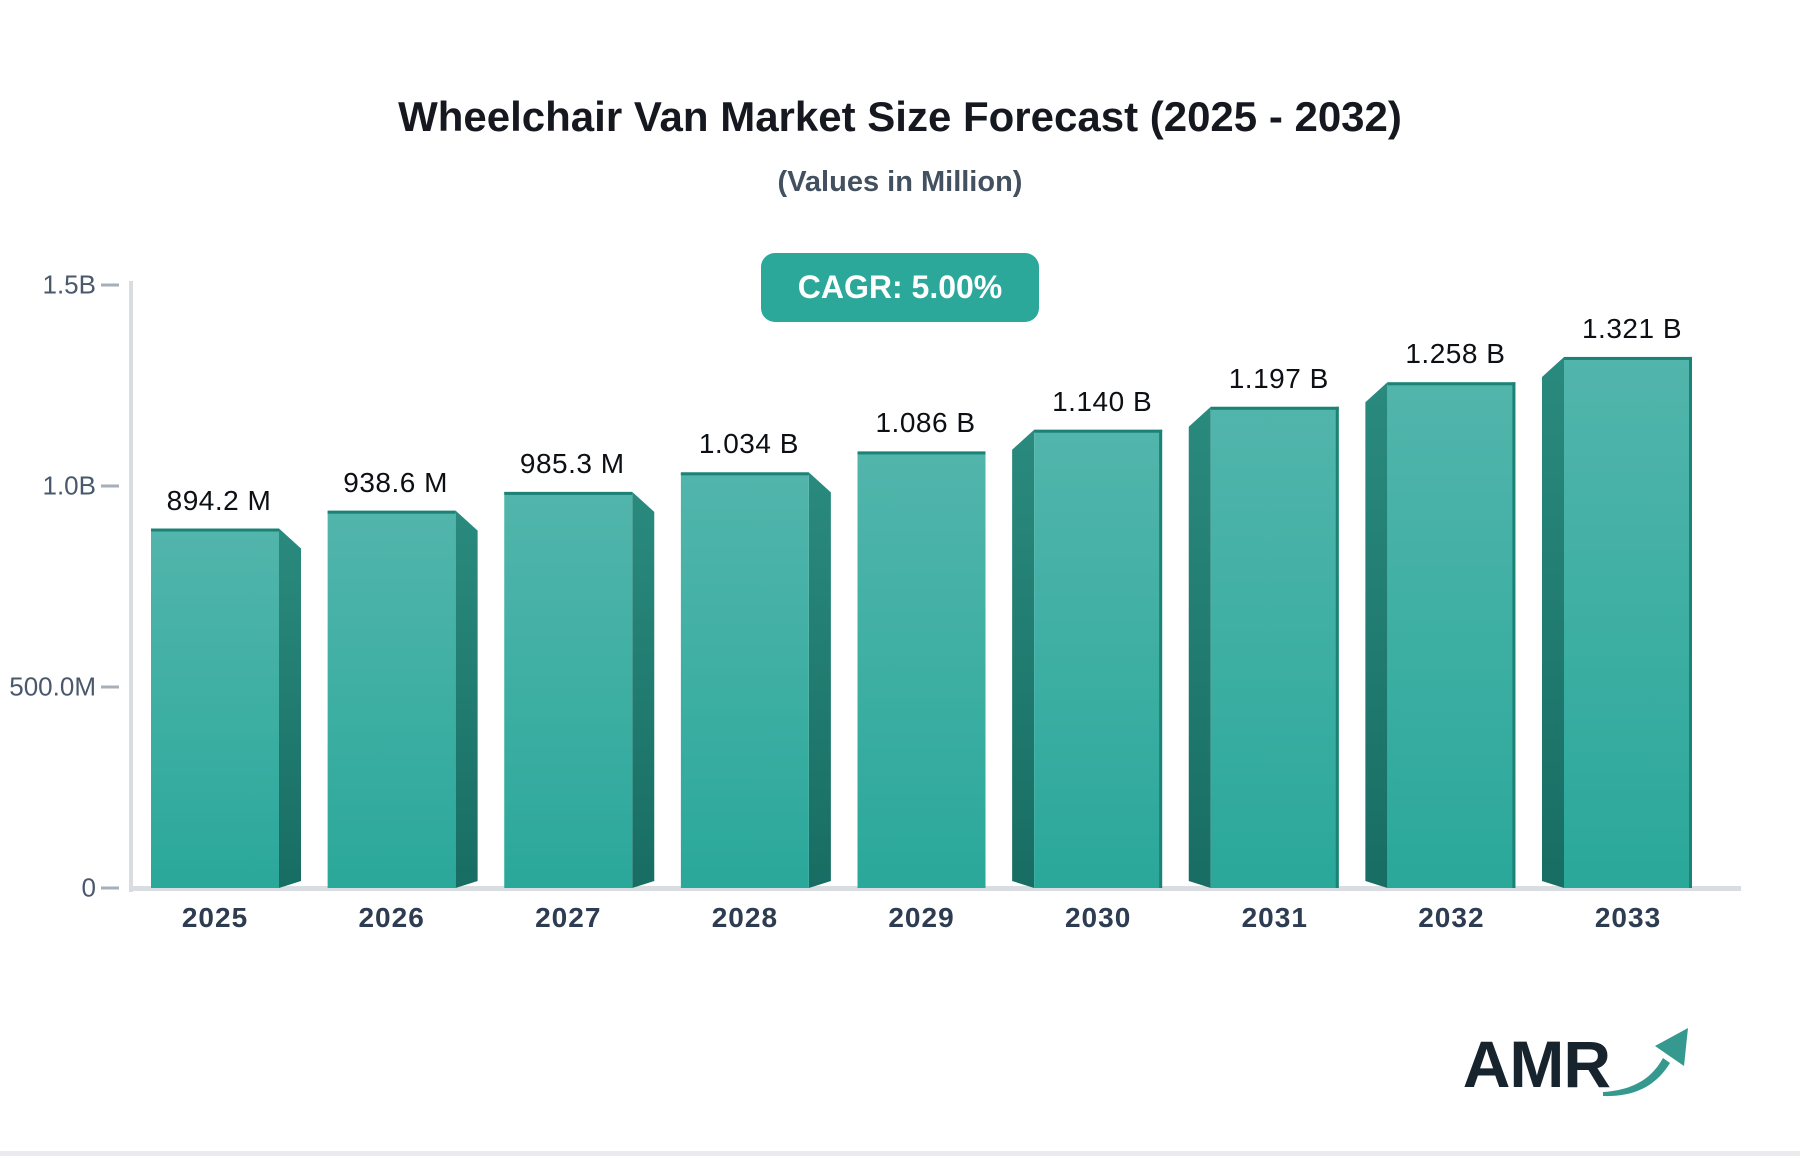 This screenshot has width=1800, height=1156. Describe the element at coordinates (1274, 647) in the screenshot. I see `bar-2031` at that location.